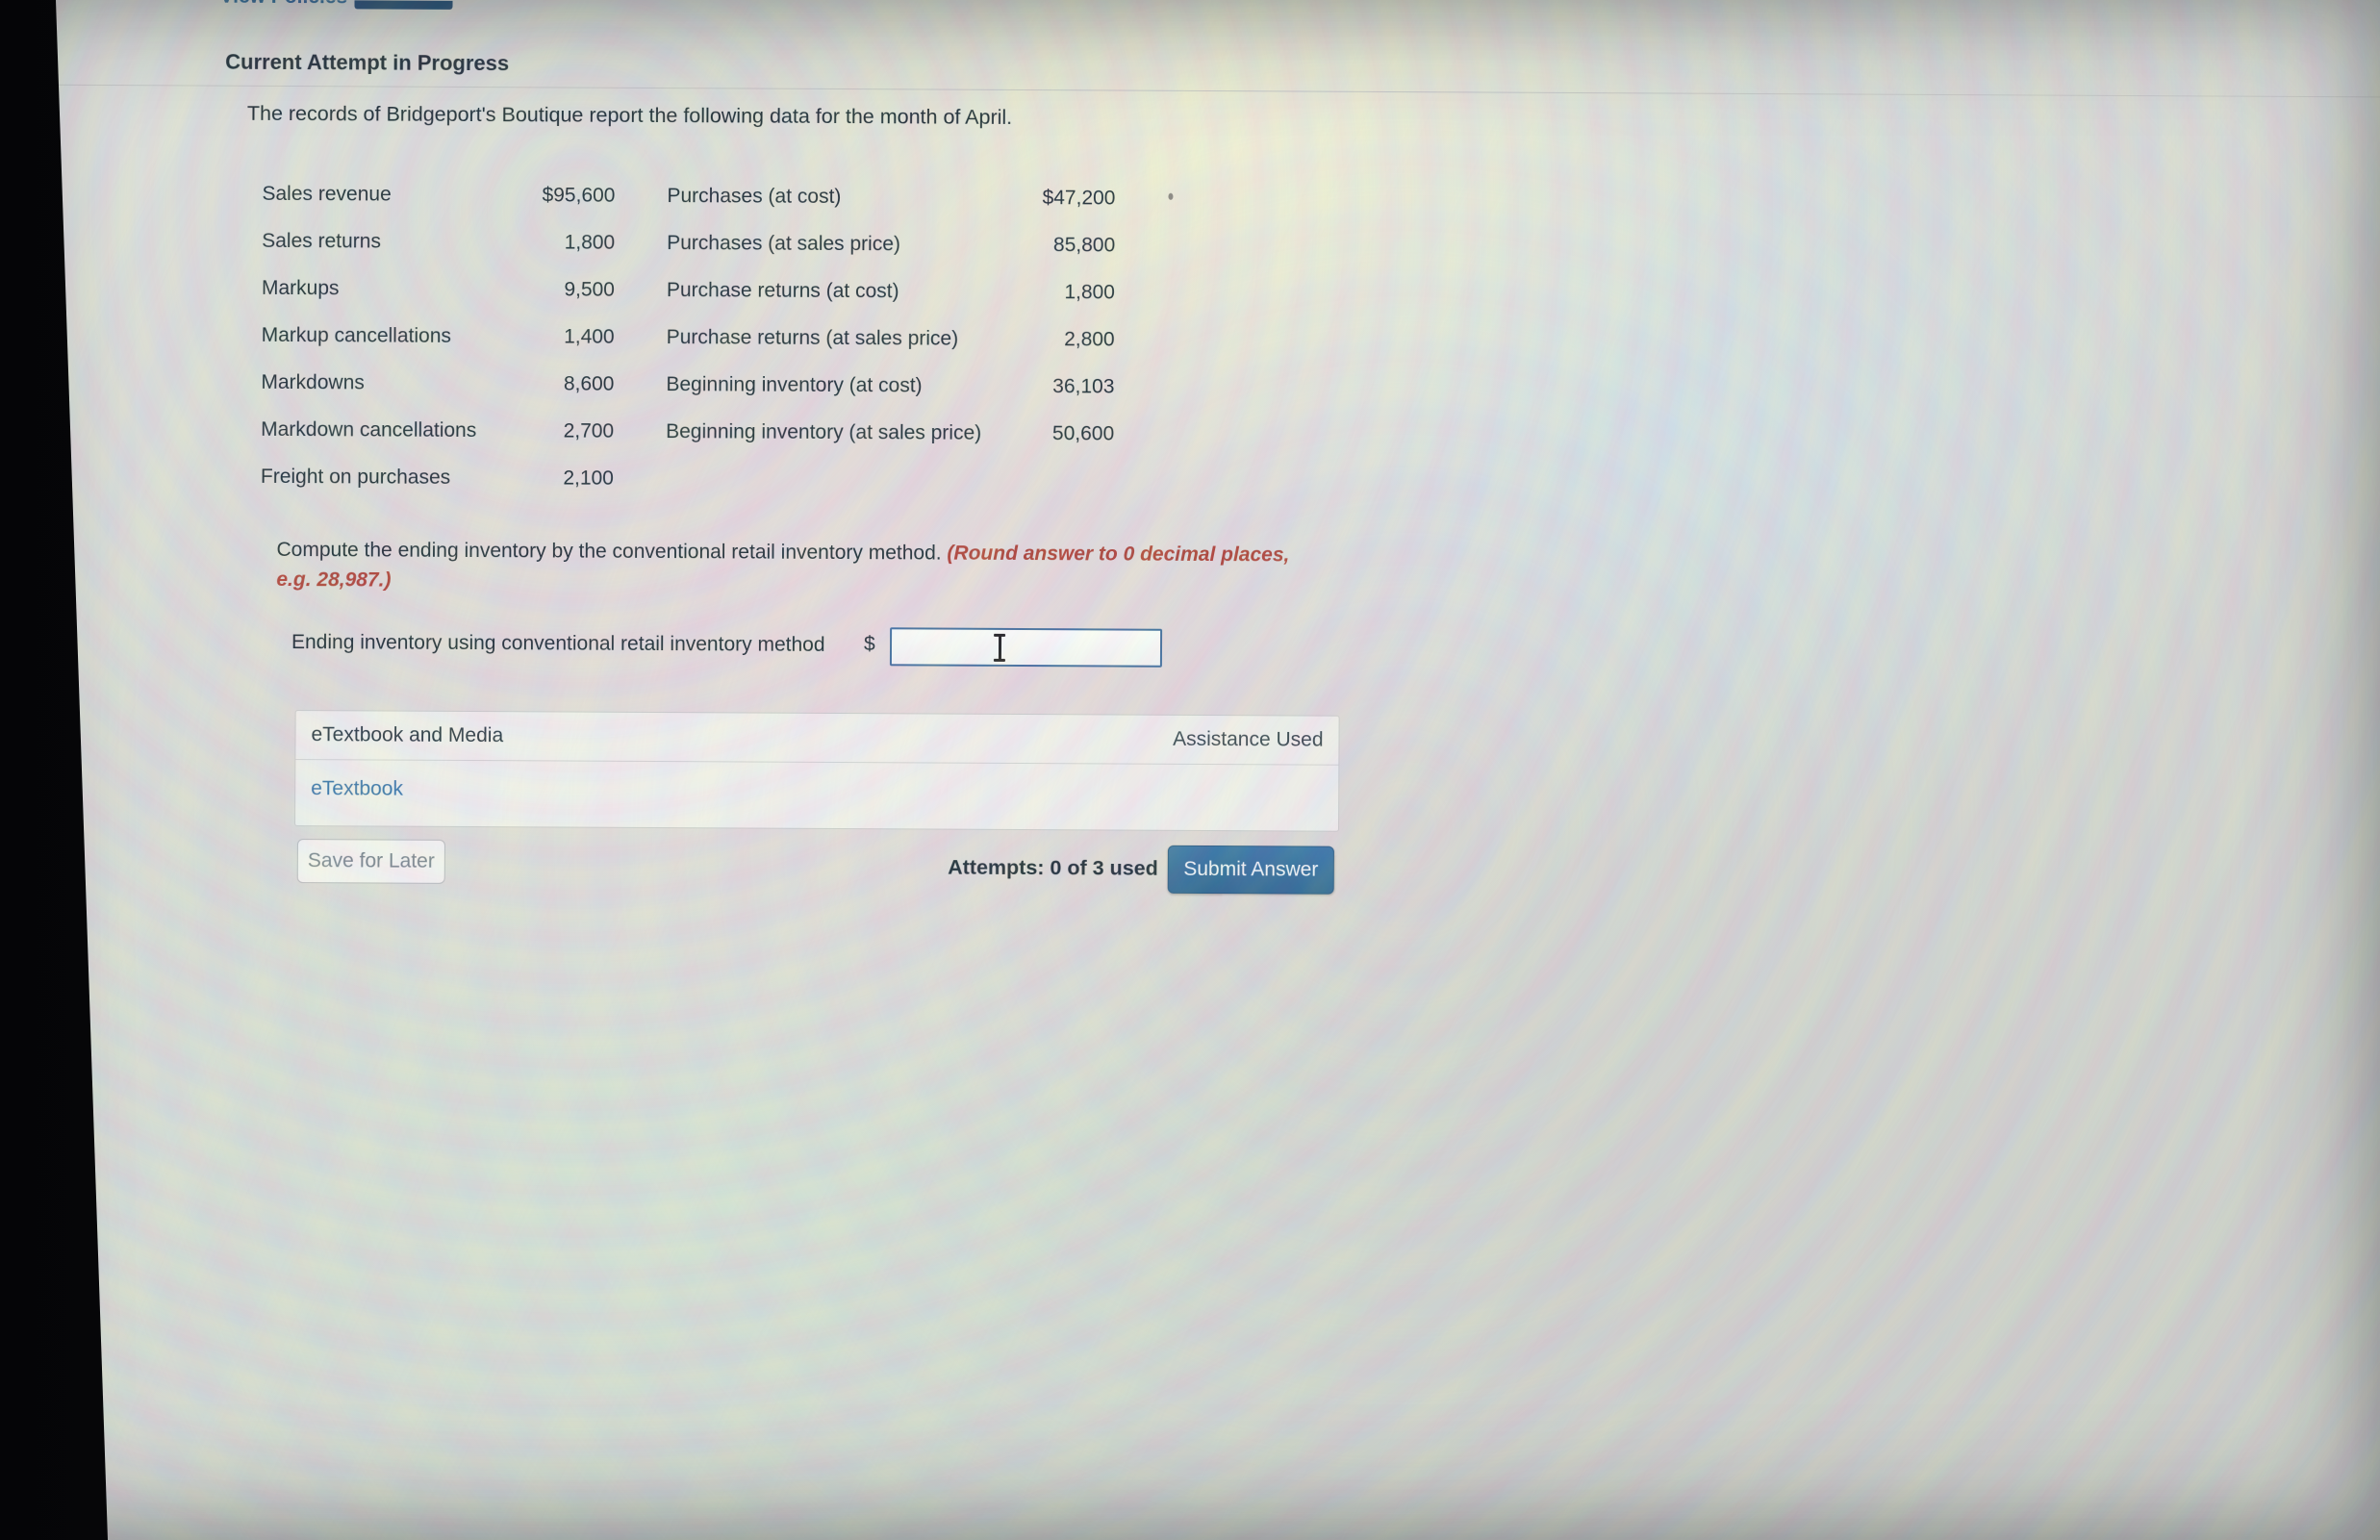 The height and width of the screenshot is (1540, 2380). I want to click on row-label: Purchase returns (at sales price), so click(813, 337).